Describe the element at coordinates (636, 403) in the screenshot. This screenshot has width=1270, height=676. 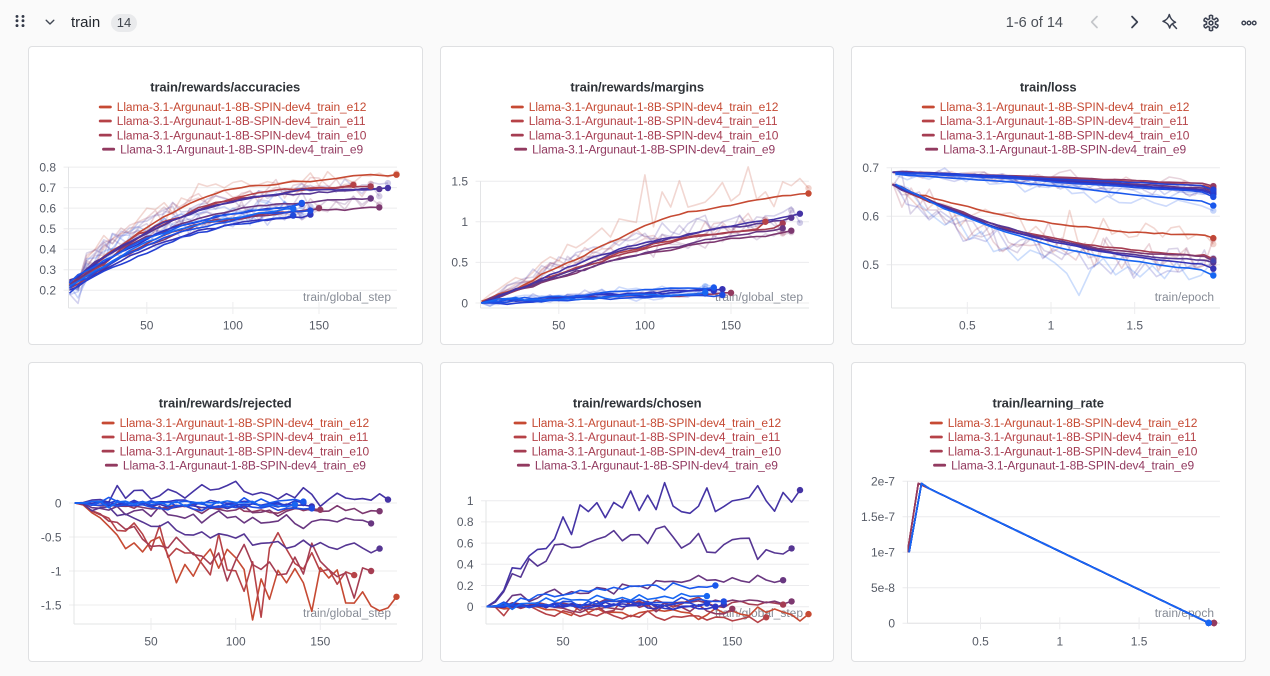
I see `svg-text: train/rewards/chosen` at that location.